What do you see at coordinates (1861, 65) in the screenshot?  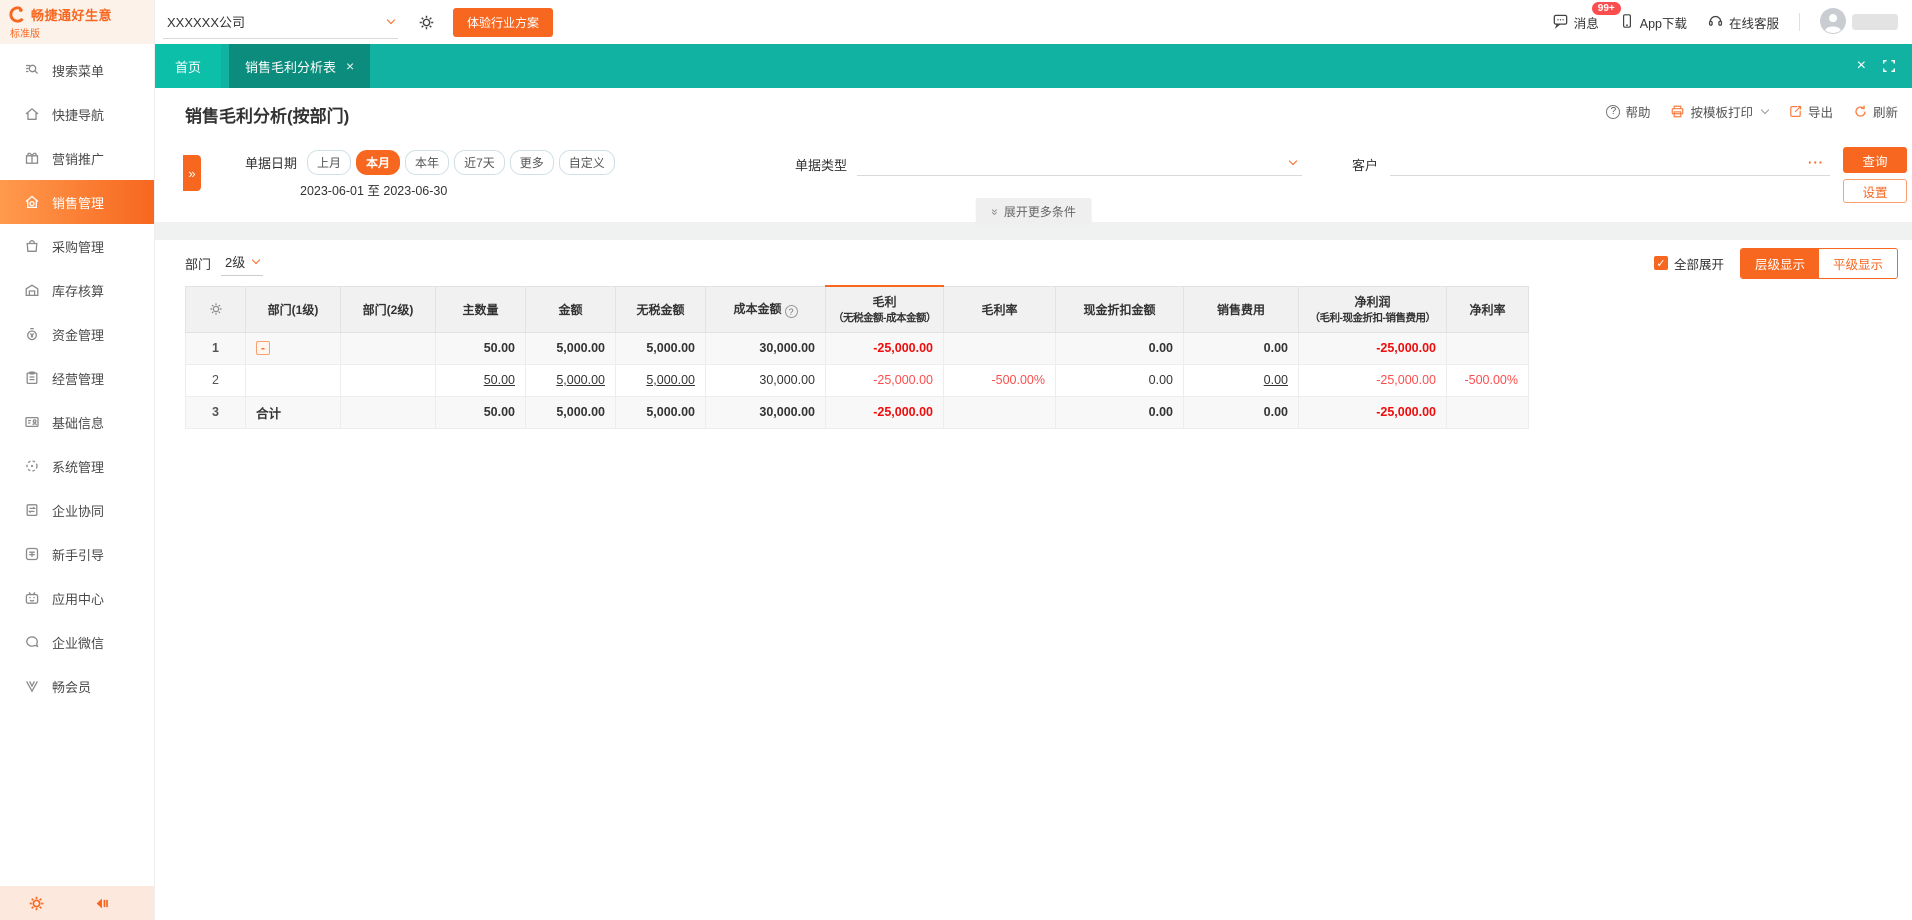 I see `close-all-tabs-icon: ×` at bounding box center [1861, 65].